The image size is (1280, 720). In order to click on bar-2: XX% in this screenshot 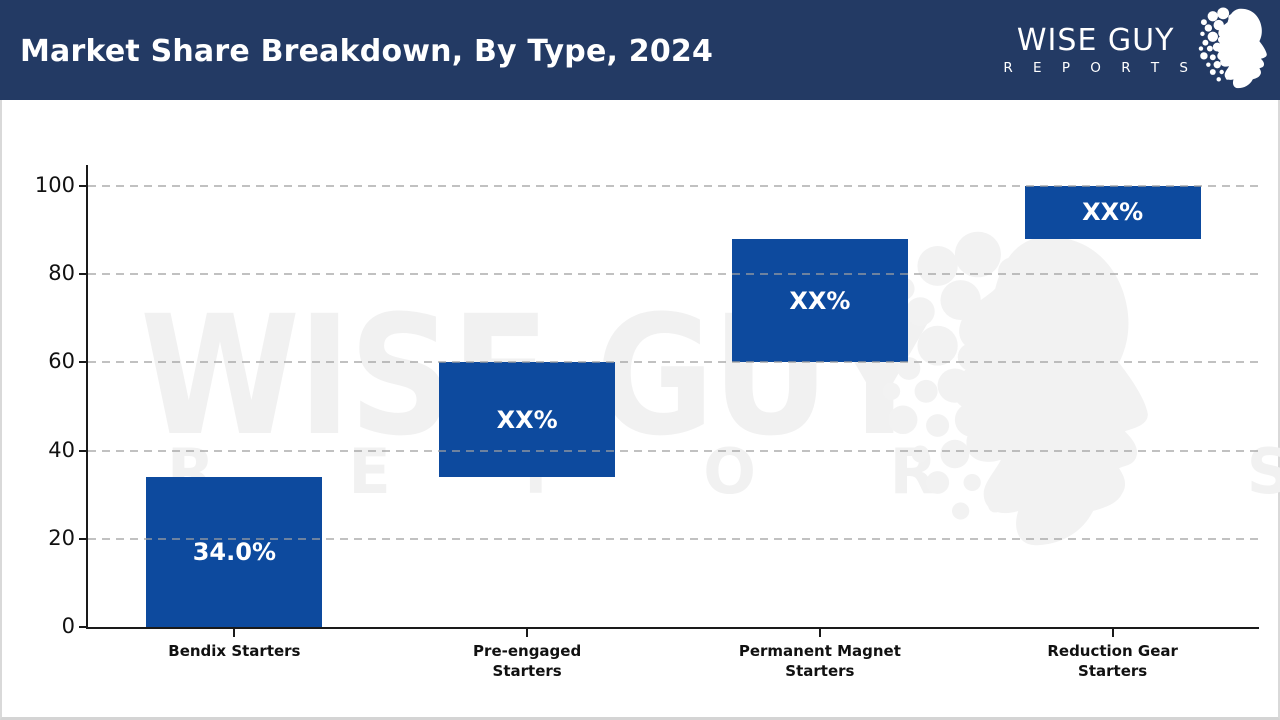, I will do `click(527, 420)`.